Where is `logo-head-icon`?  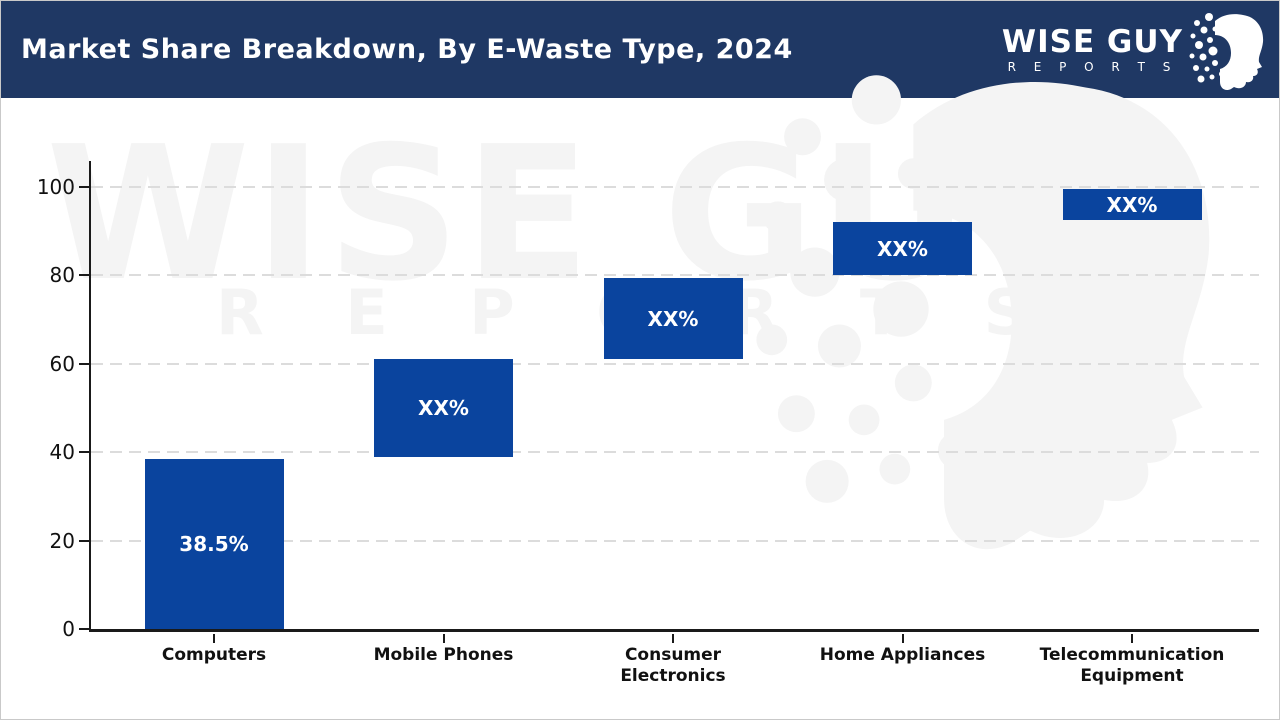
logo-head-icon is located at coordinates (1226, 52).